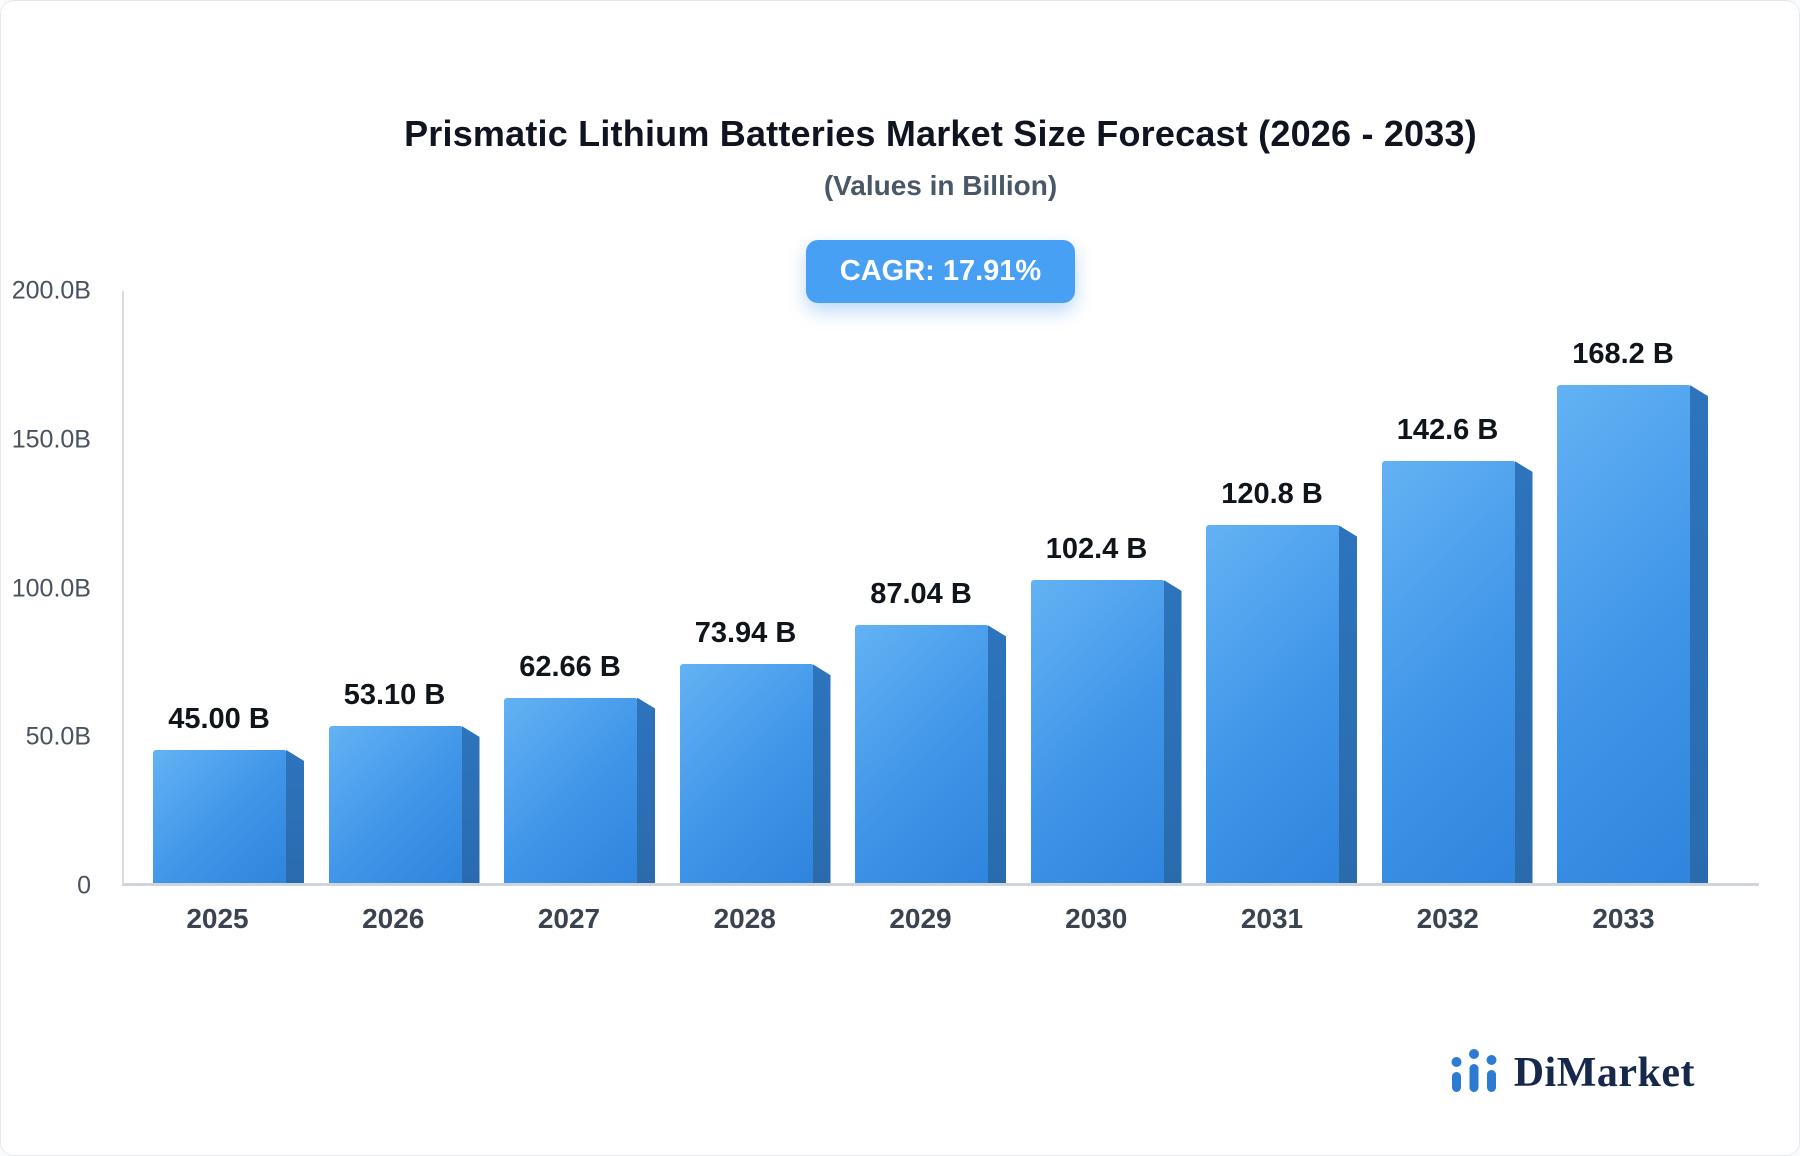 This screenshot has height=1156, width=1800. I want to click on bar-value-label: 45.00 B, so click(219, 718).